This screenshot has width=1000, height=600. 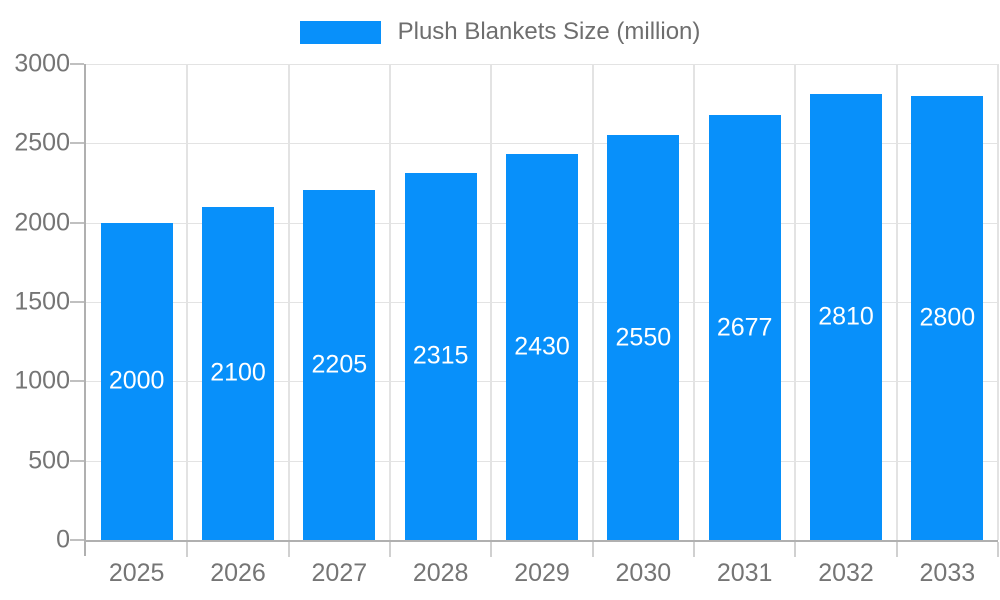 What do you see at coordinates (63, 539) in the screenshot?
I see `y-tick-label: 0` at bounding box center [63, 539].